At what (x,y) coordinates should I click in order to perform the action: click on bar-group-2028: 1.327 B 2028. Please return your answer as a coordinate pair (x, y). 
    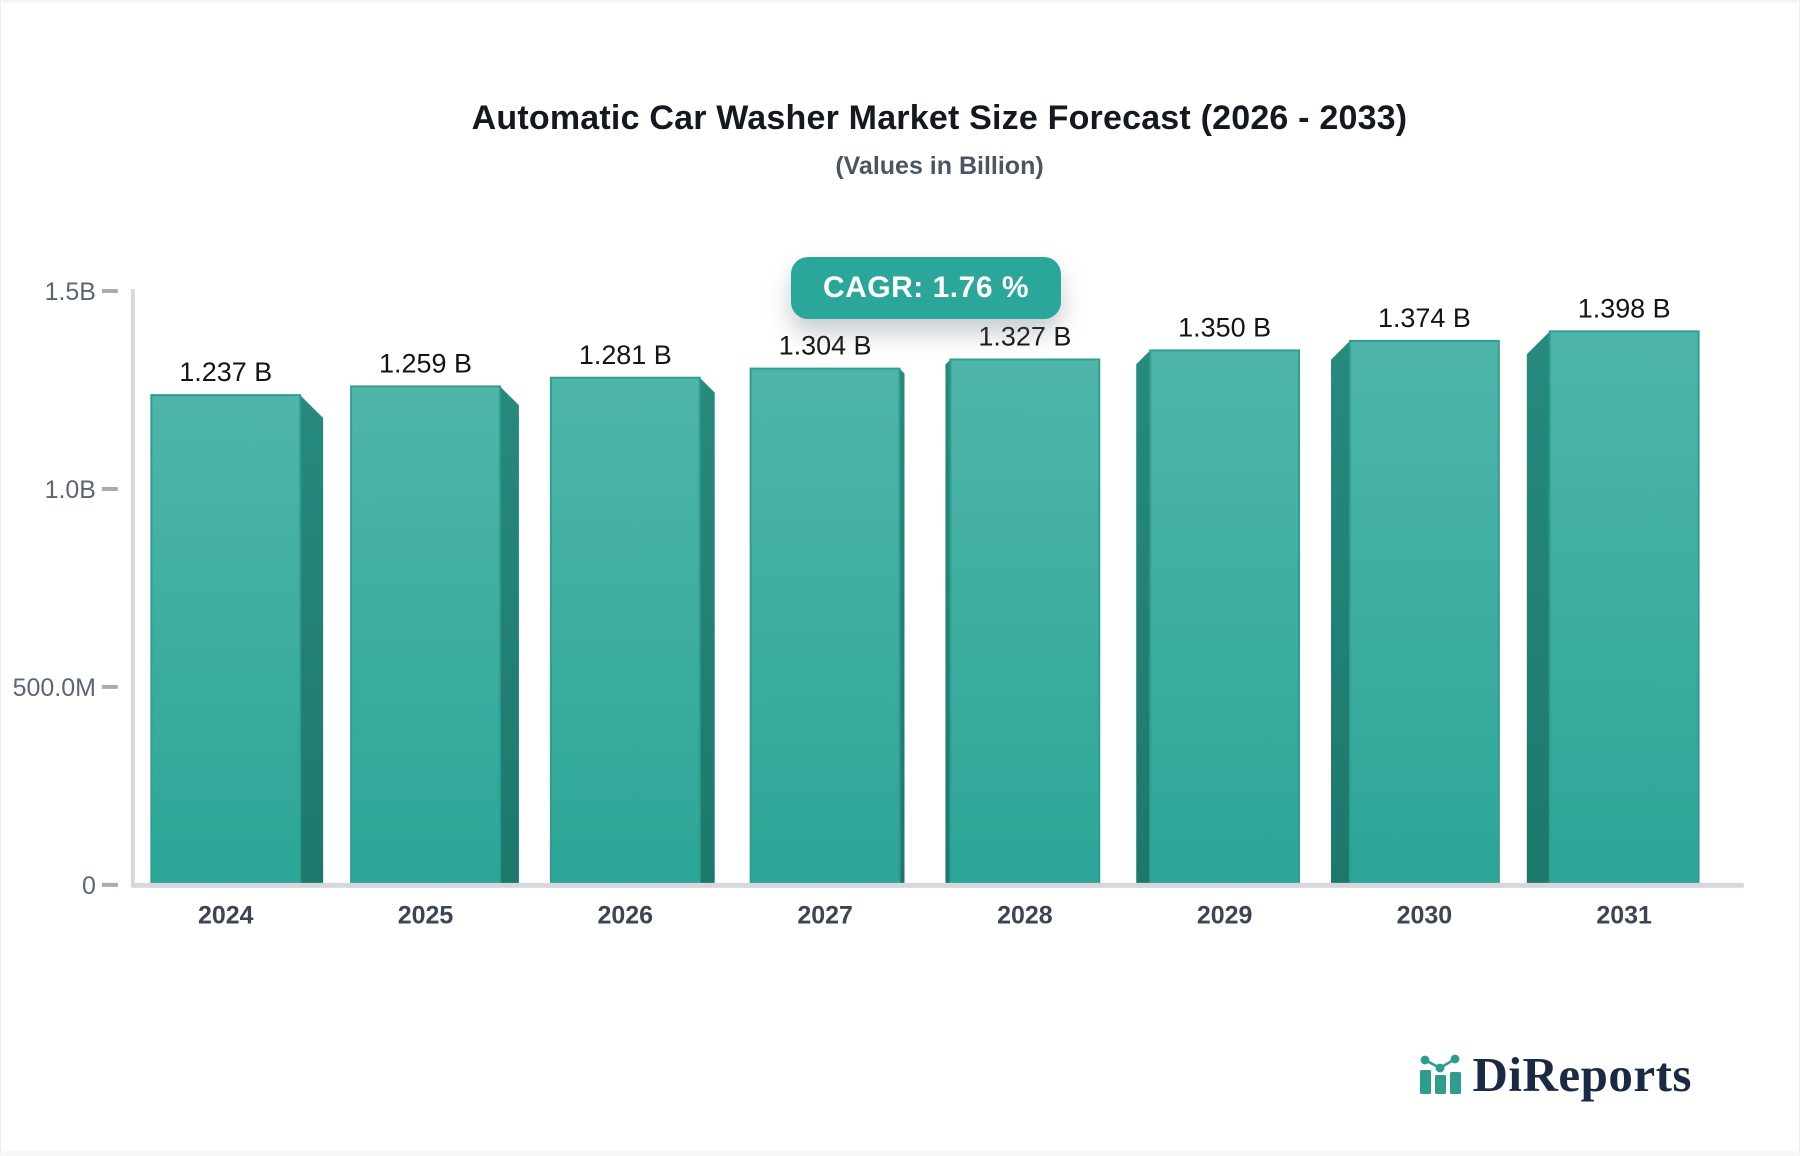
    Looking at the image, I should click on (1023, 626).